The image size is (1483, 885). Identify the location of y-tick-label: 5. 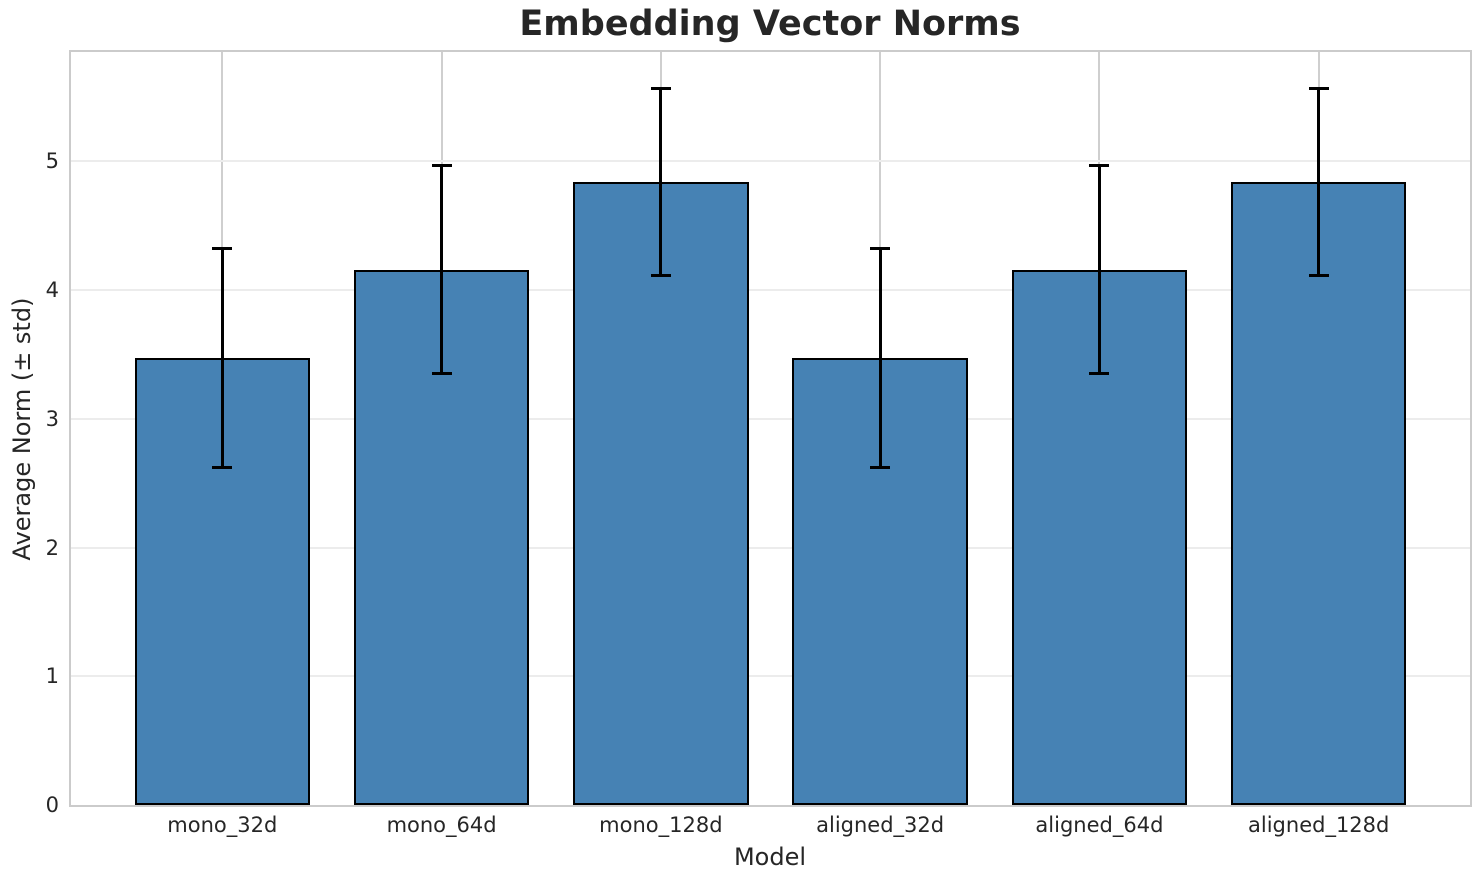
(52, 161).